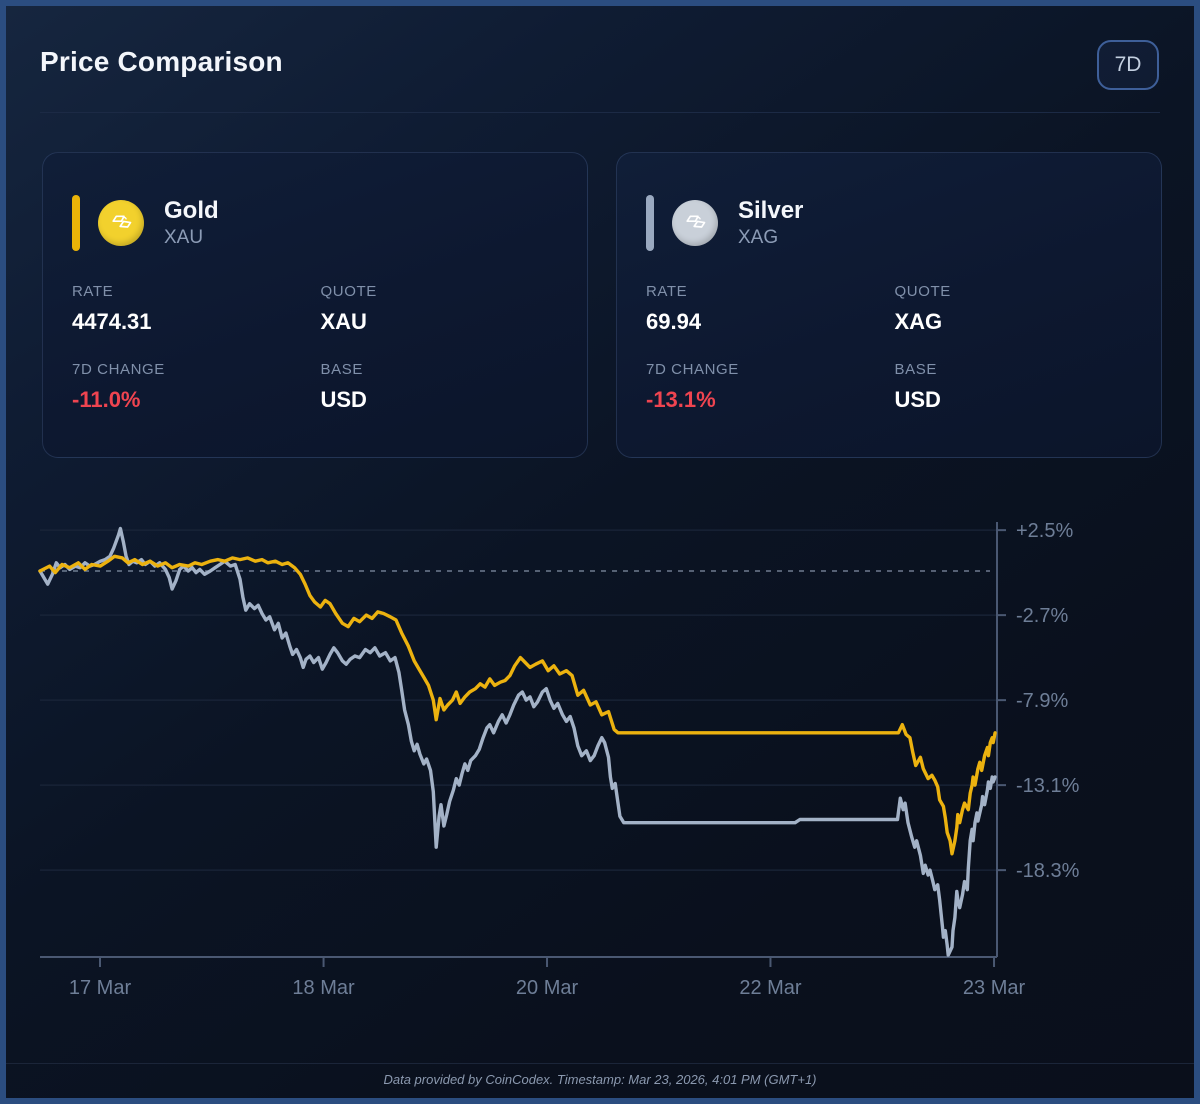  What do you see at coordinates (667, 291) in the screenshot?
I see `silver-rate-label: RATE` at bounding box center [667, 291].